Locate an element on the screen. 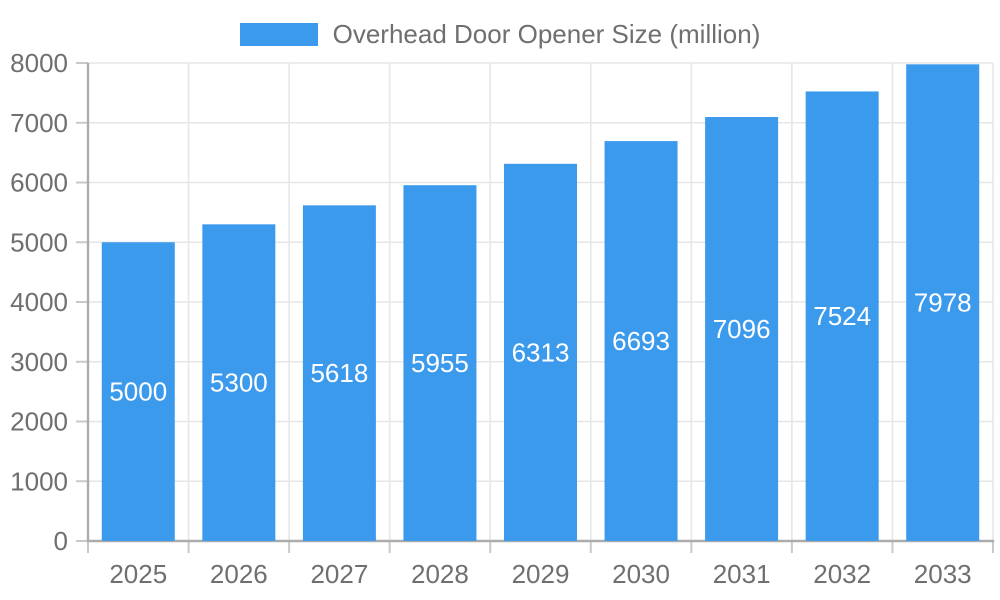  y-tick-label: 0 is located at coordinates (61, 541).